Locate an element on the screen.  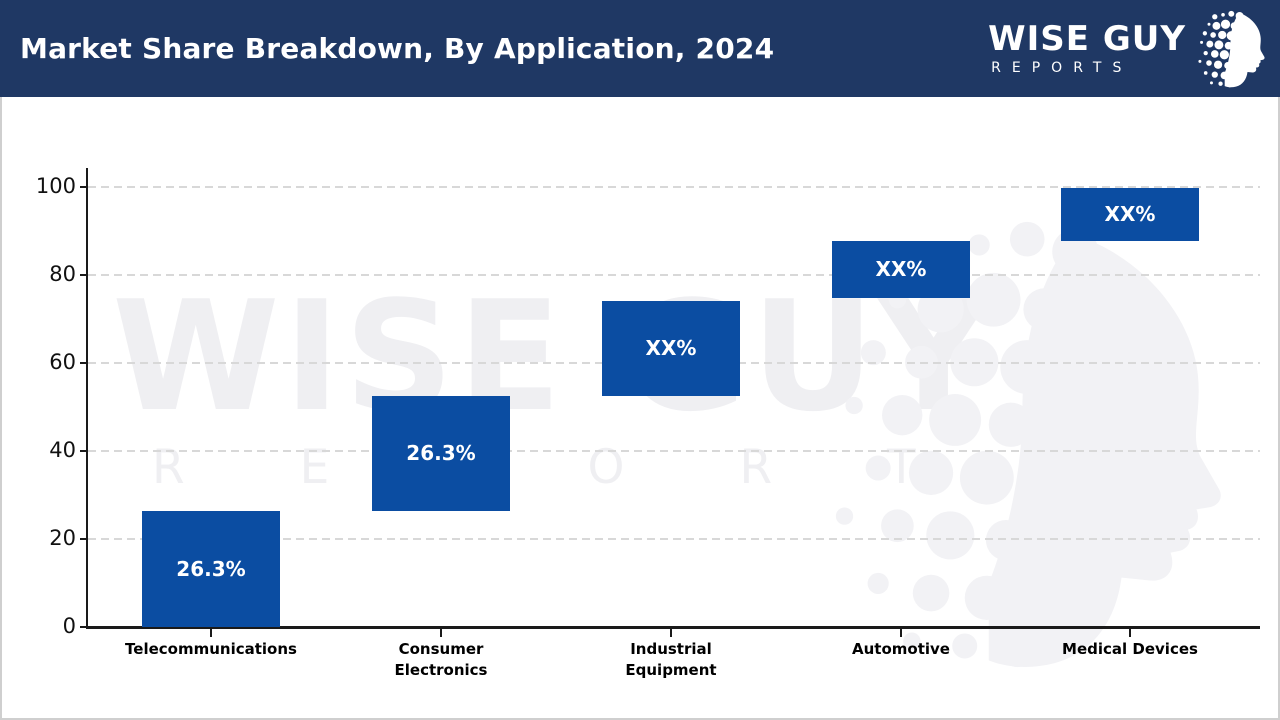
x-category-label-line: Industrial is located at coordinates (671, 649).